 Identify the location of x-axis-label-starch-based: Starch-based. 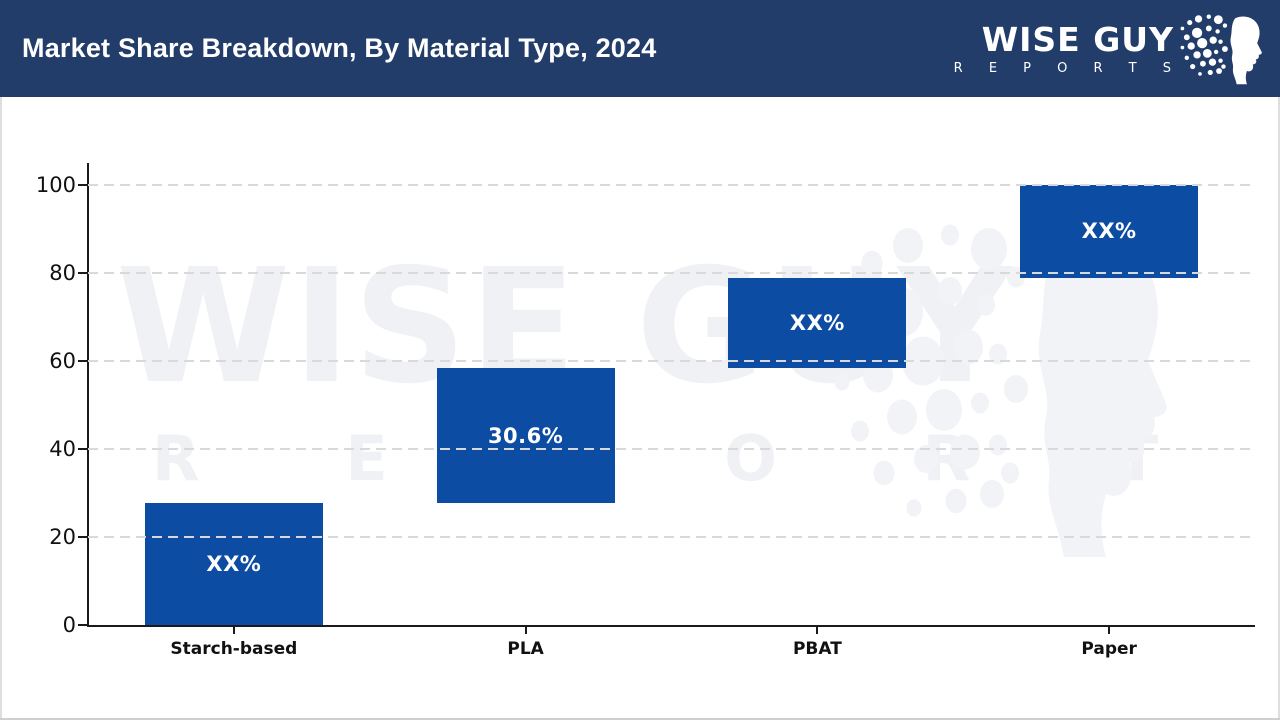
(234, 649).